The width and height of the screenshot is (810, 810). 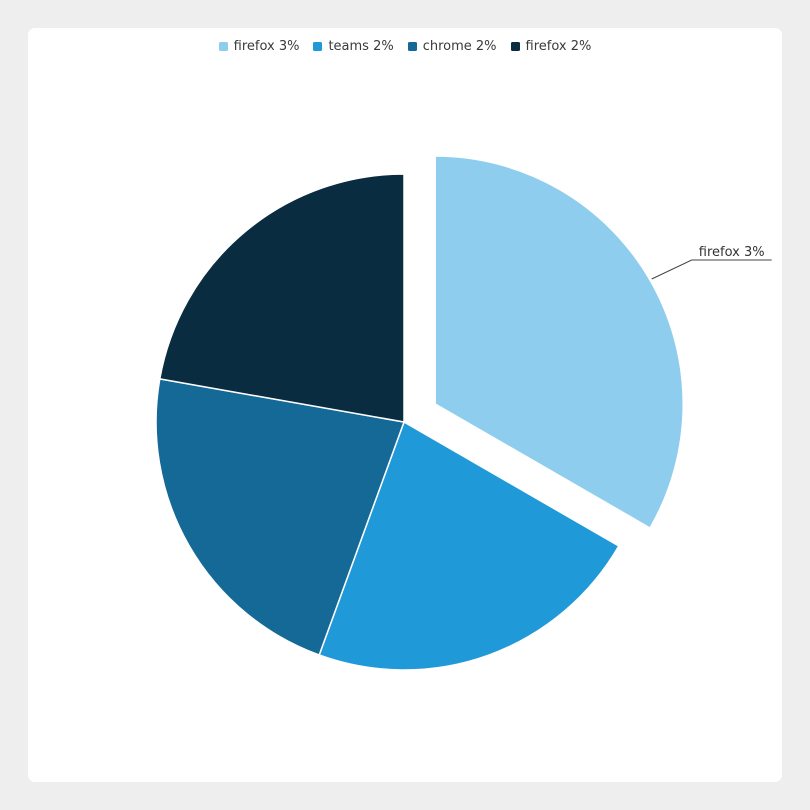 What do you see at coordinates (405, 46) in the screenshot?
I see `chart-legend: firefox 3% teams 2% chrome 2% firefox 2%` at bounding box center [405, 46].